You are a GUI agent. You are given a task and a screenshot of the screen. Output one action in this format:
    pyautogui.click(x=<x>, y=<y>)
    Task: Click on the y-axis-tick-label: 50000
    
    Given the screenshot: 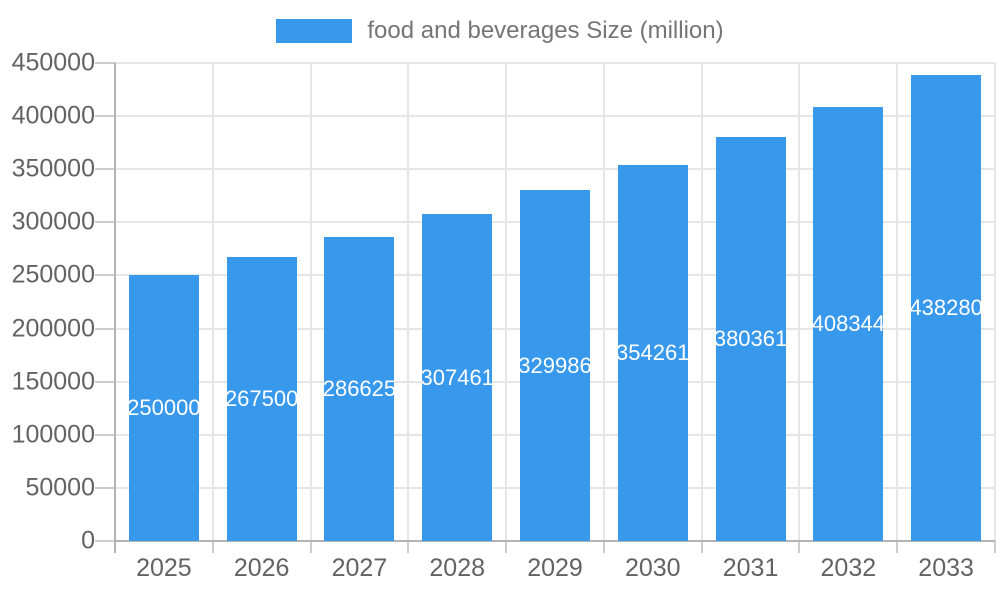 What is the action you would take?
    pyautogui.click(x=60, y=487)
    